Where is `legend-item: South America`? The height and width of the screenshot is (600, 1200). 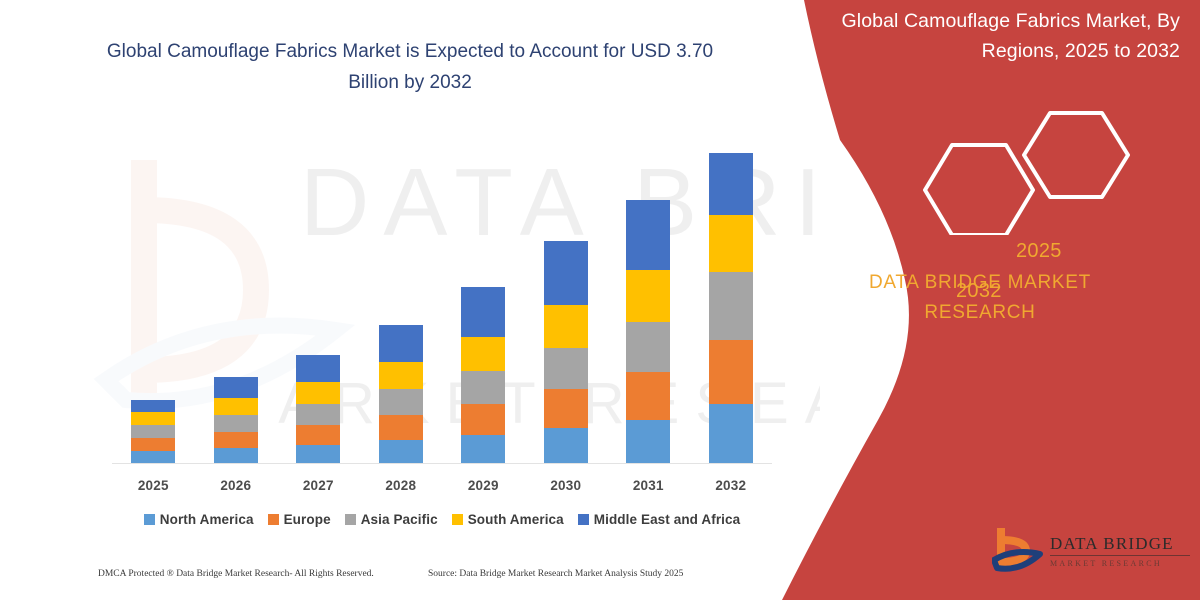 legend-item: South America is located at coordinates (507, 519).